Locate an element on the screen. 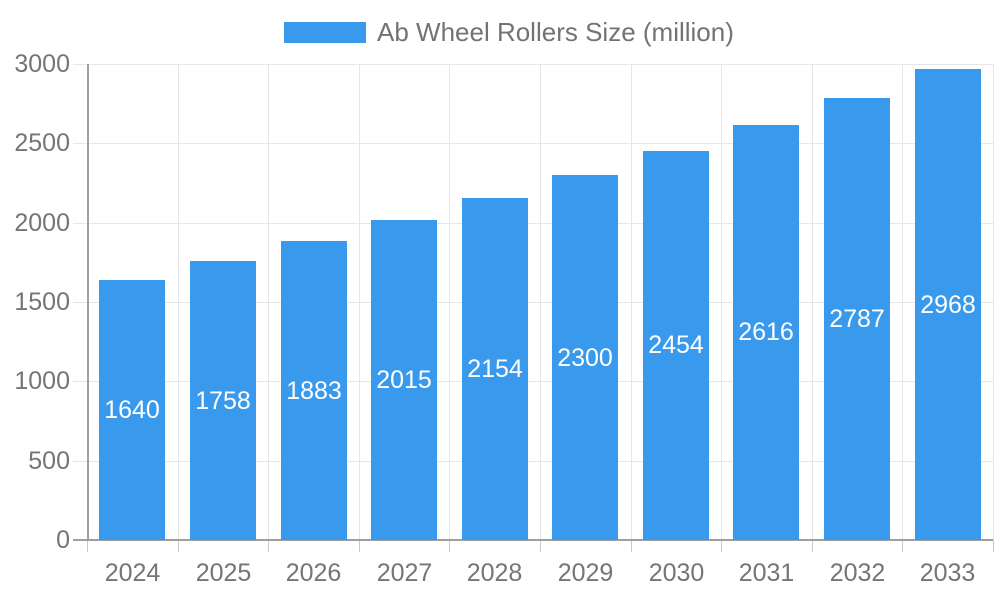  bar-value-label: 2454 is located at coordinates (676, 345).